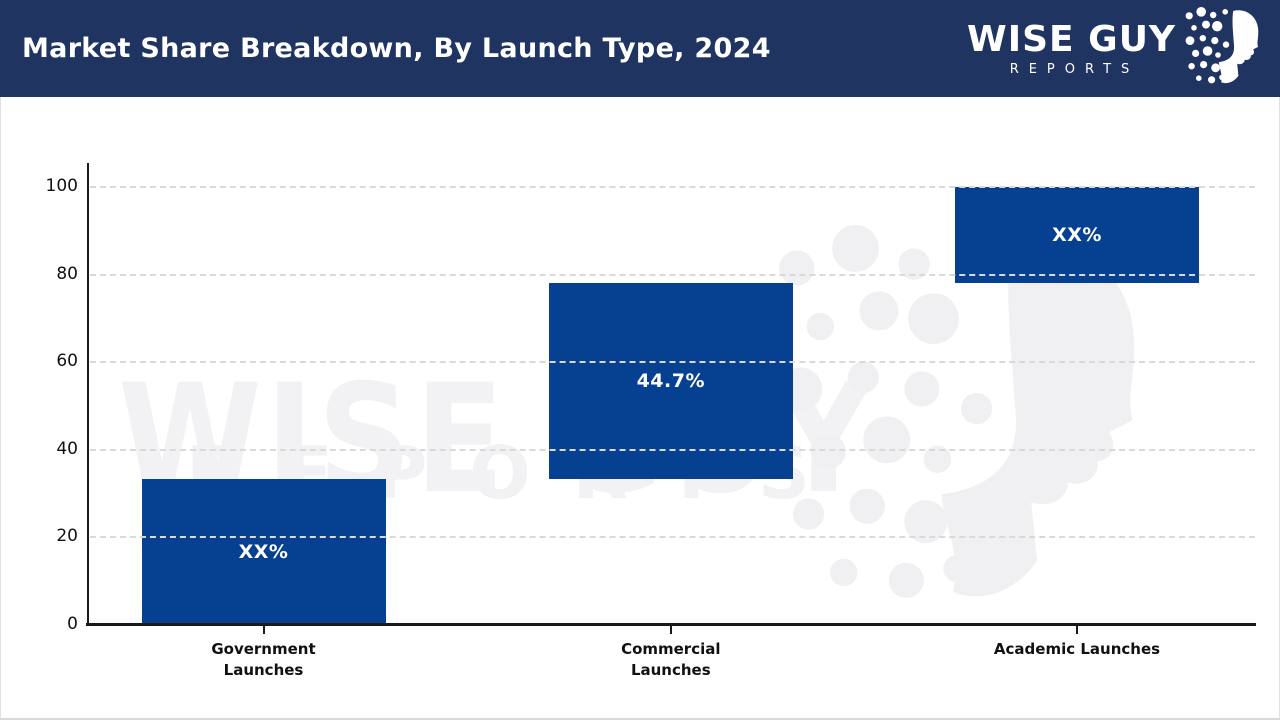 This screenshot has height=720, width=1280. I want to click on x-tick-label-commercial-launches: Commercial Launches, so click(671, 659).